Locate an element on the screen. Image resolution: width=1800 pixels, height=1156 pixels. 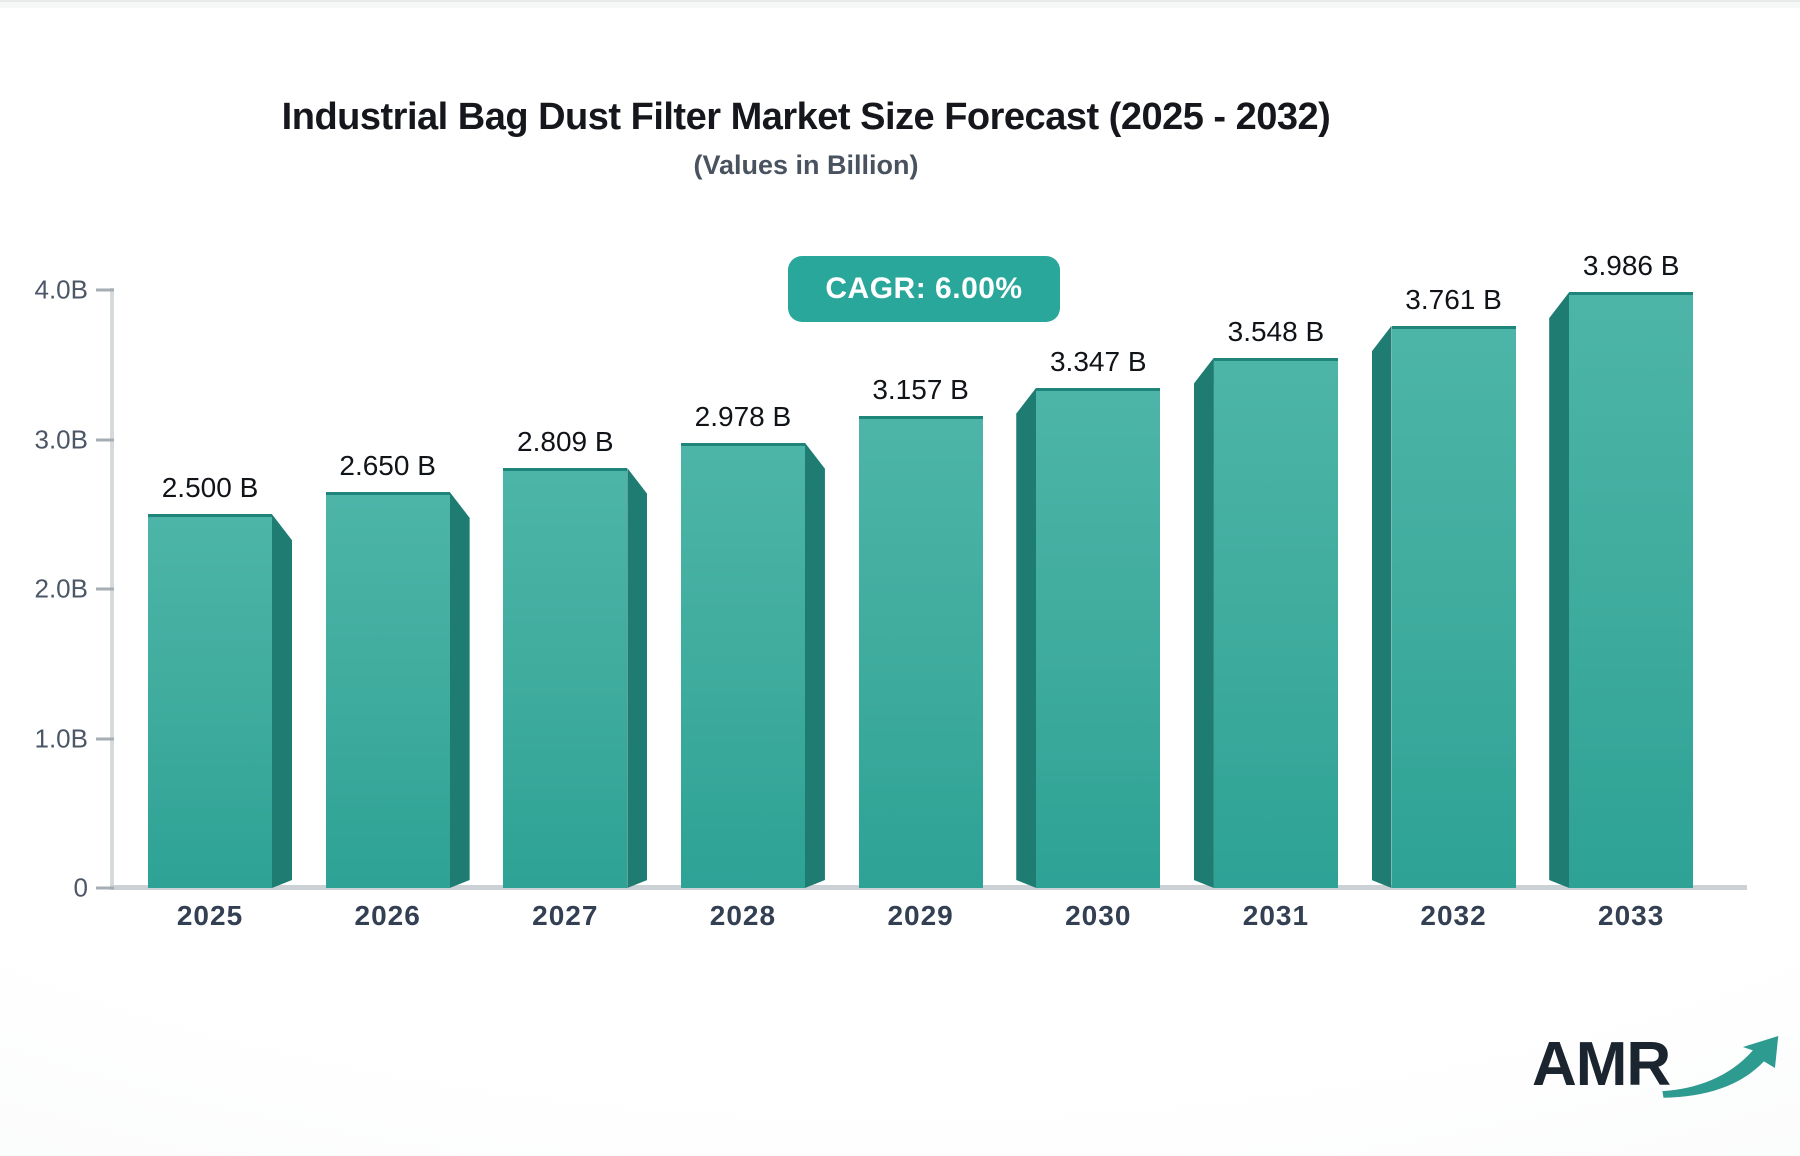
chart-subtitle: (Values in Billion) is located at coordinates (806, 165).